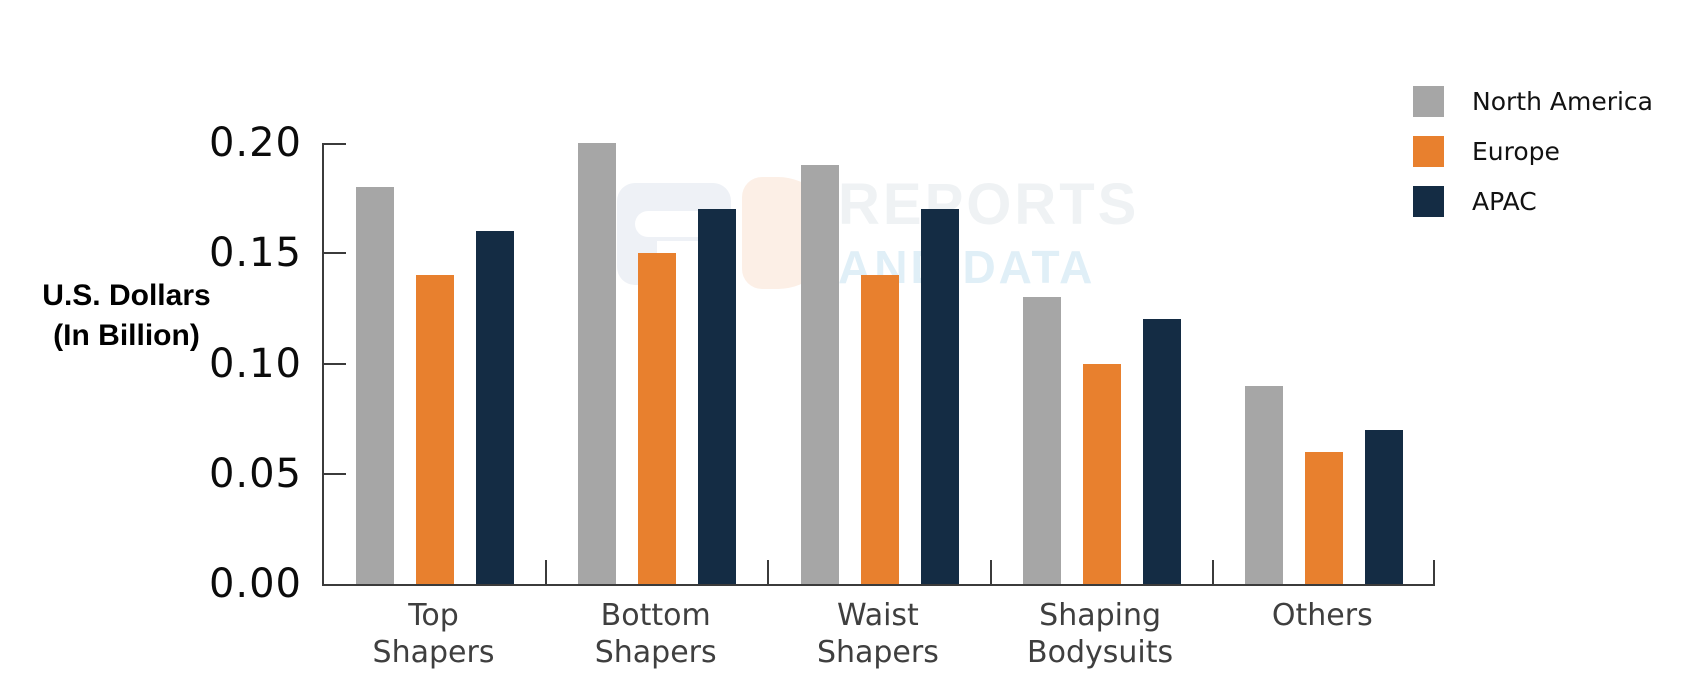 The height and width of the screenshot is (700, 1700). I want to click on y-axis-title-line2: (In Billion), so click(126, 335).